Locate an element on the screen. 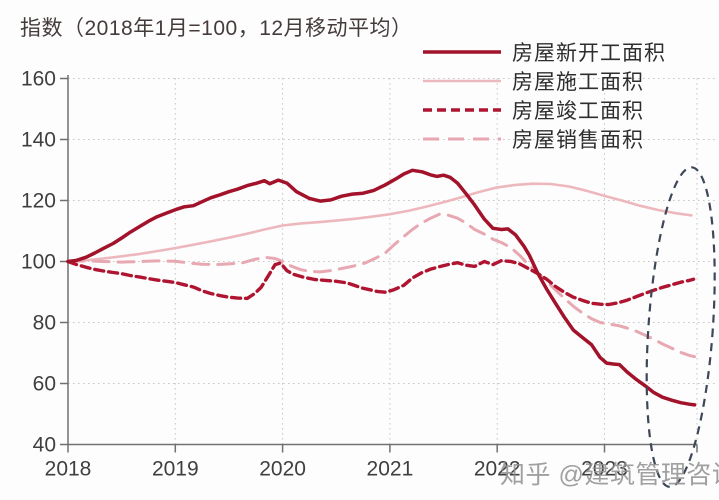 This screenshot has height=500, width=719. legend-label-sales: 房屋销售面积 is located at coordinates (578, 140).